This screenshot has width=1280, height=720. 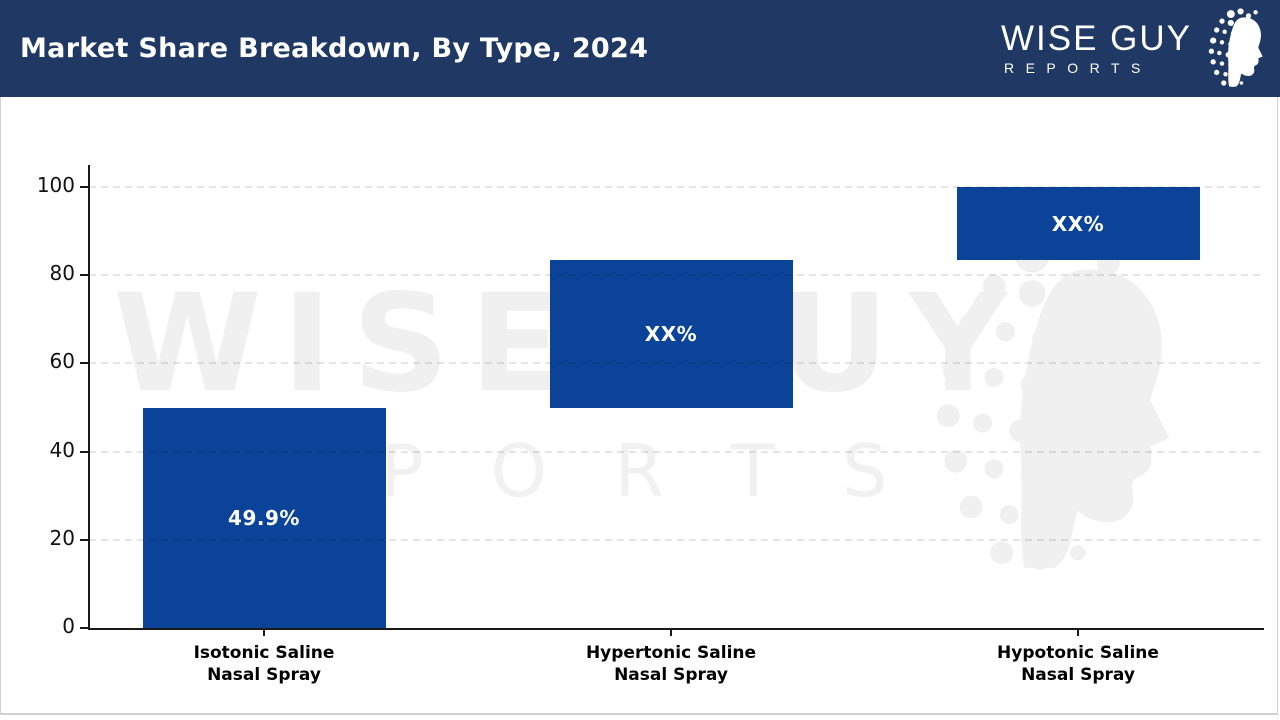 What do you see at coordinates (62, 273) in the screenshot?
I see `y-tick-label: 80` at bounding box center [62, 273].